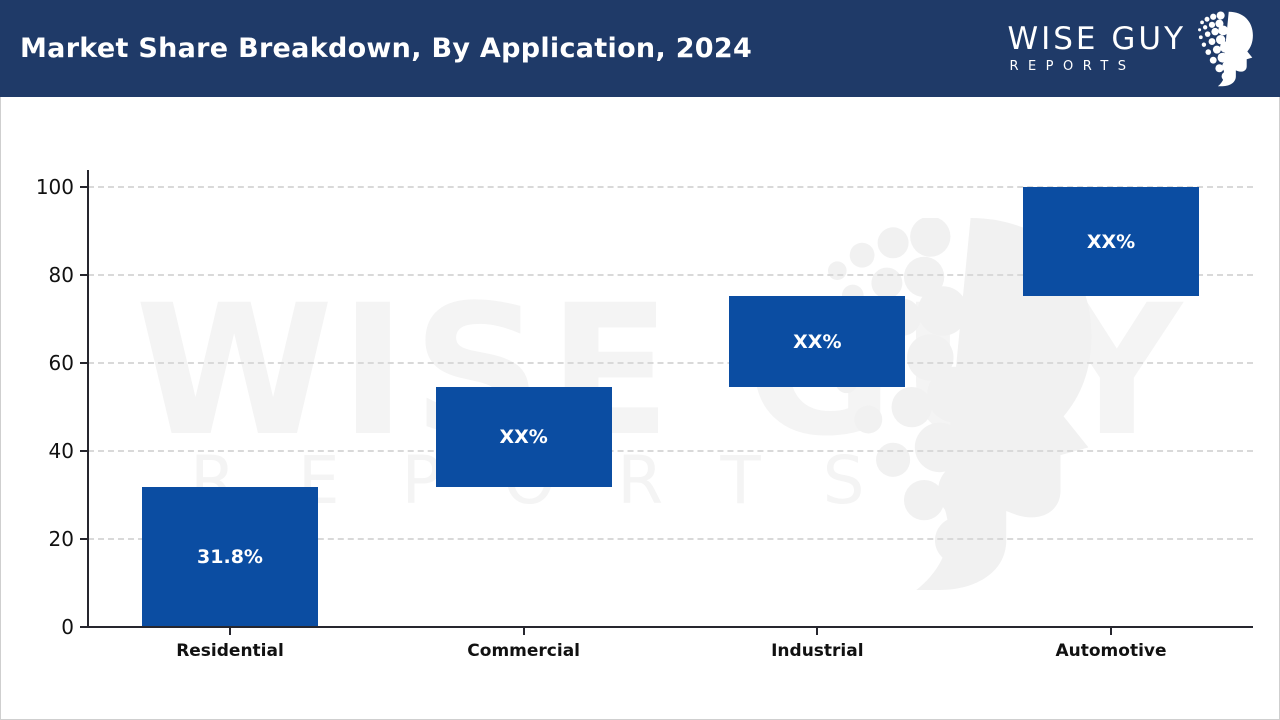 This screenshot has height=720, width=1280. I want to click on y-tick-label: 40, so click(61, 451).